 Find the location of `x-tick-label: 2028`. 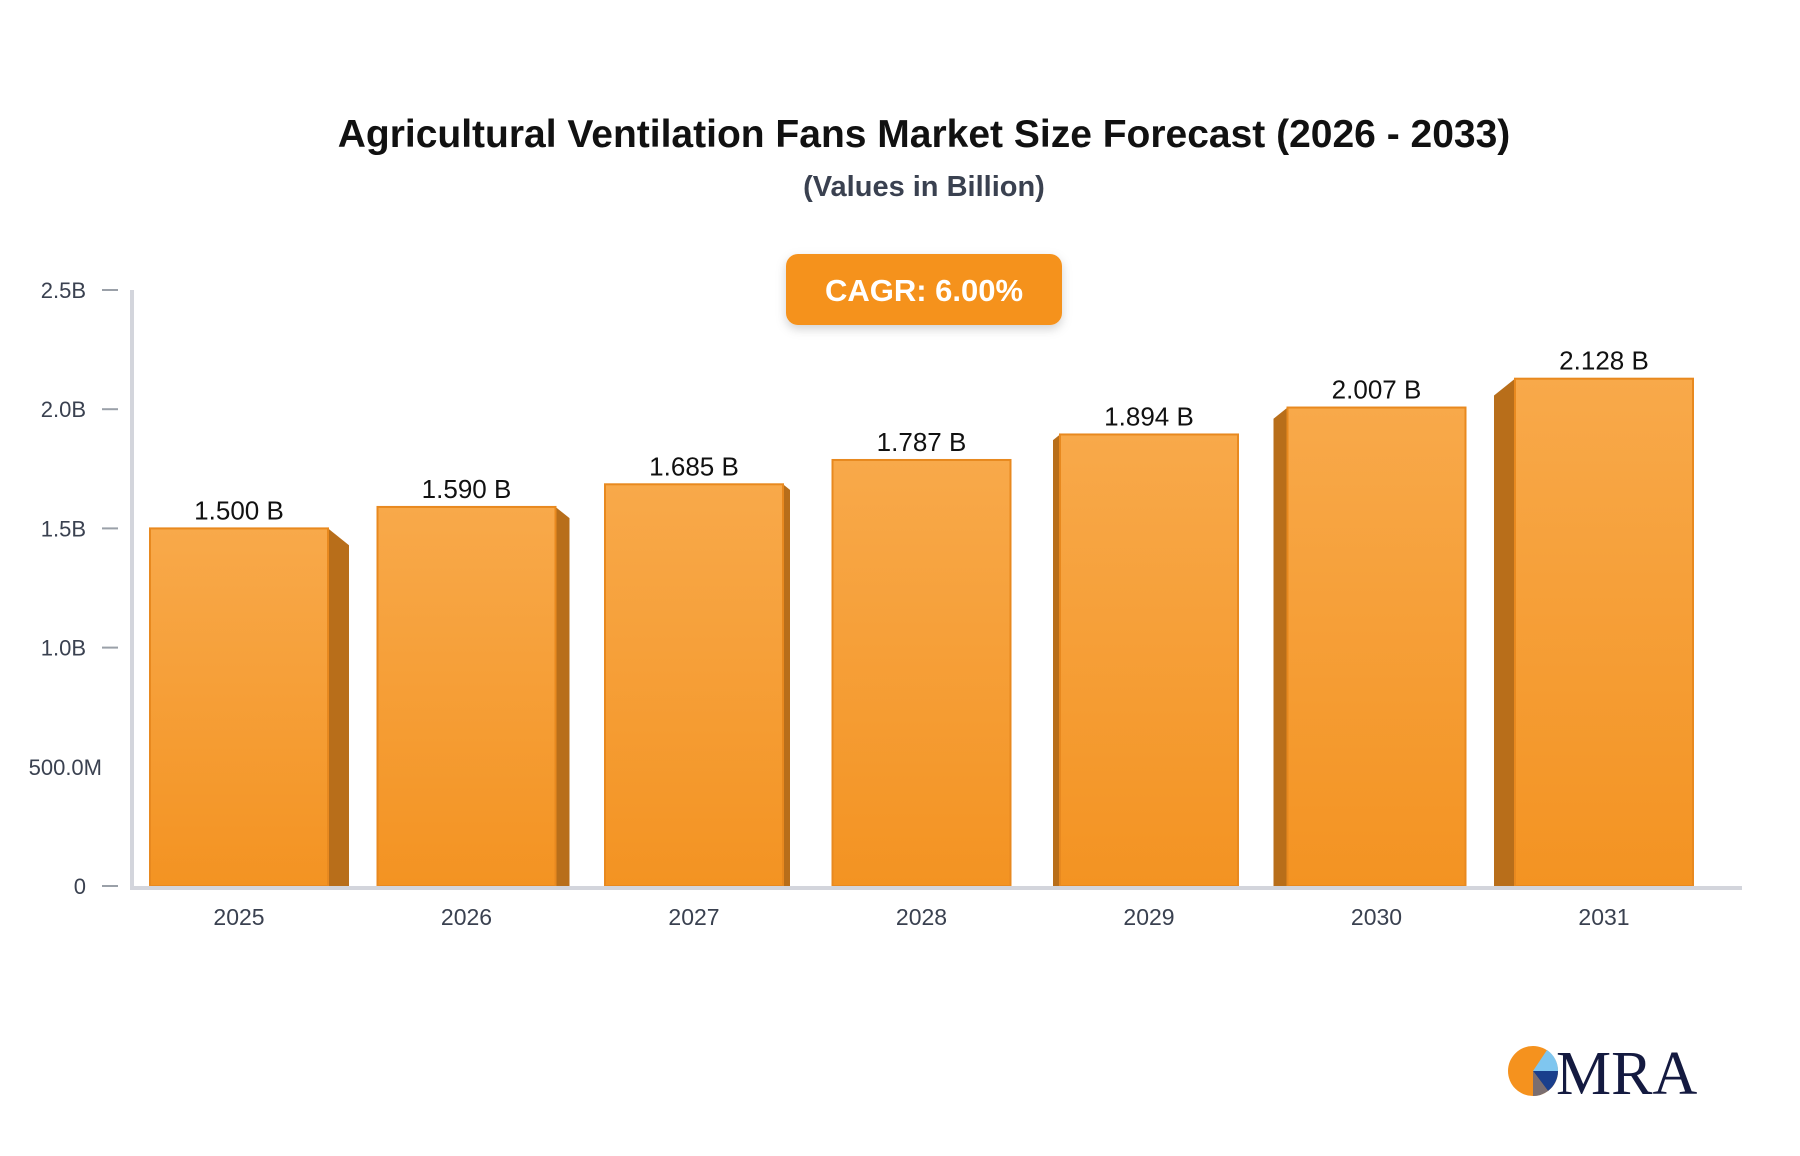

x-tick-label: 2028 is located at coordinates (921, 917).